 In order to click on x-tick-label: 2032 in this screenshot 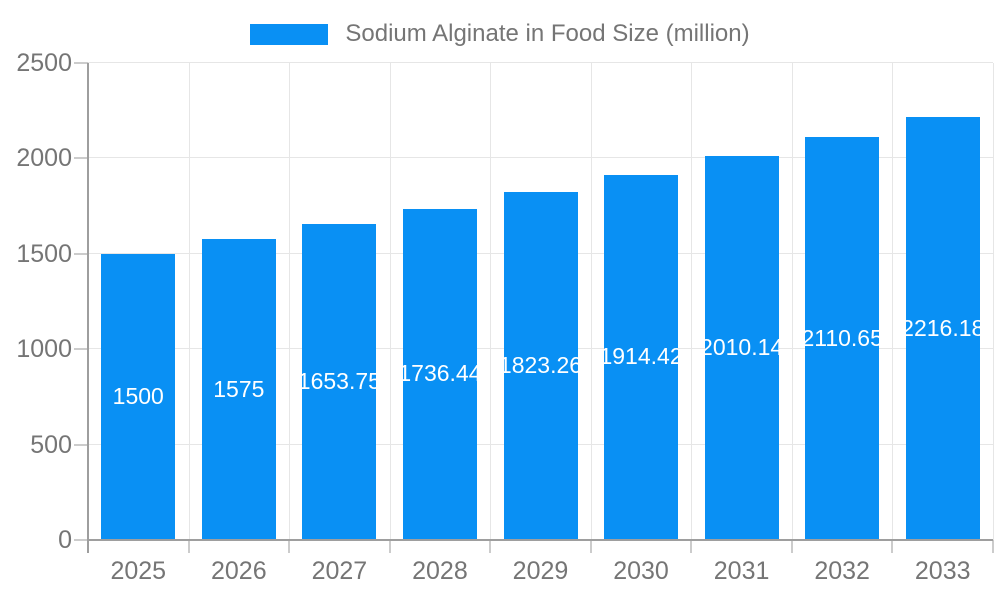, I will do `click(842, 571)`.